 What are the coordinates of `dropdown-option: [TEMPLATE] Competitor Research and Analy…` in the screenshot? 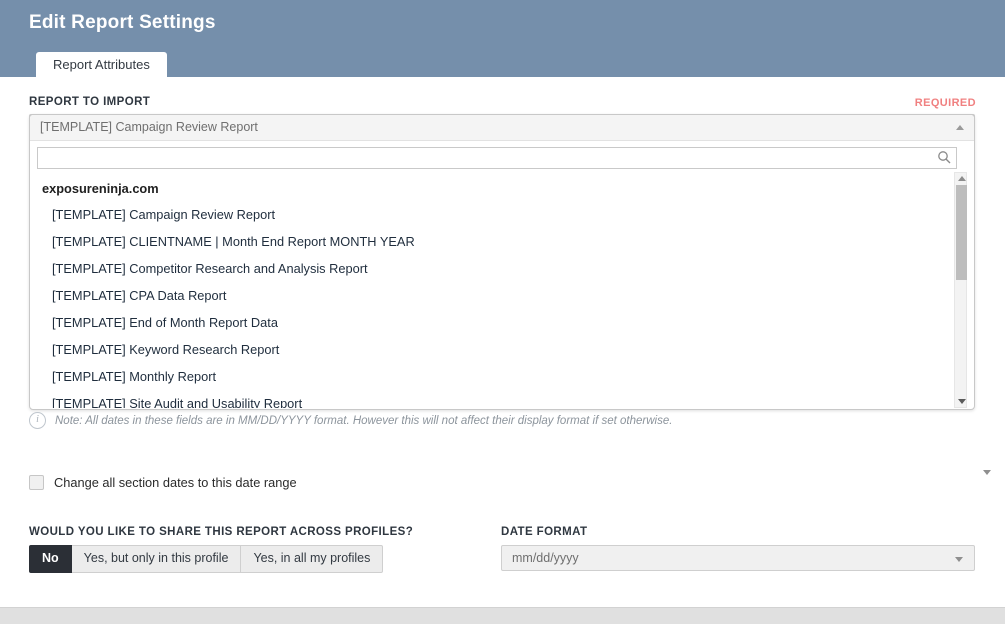 It's located at (210, 268).